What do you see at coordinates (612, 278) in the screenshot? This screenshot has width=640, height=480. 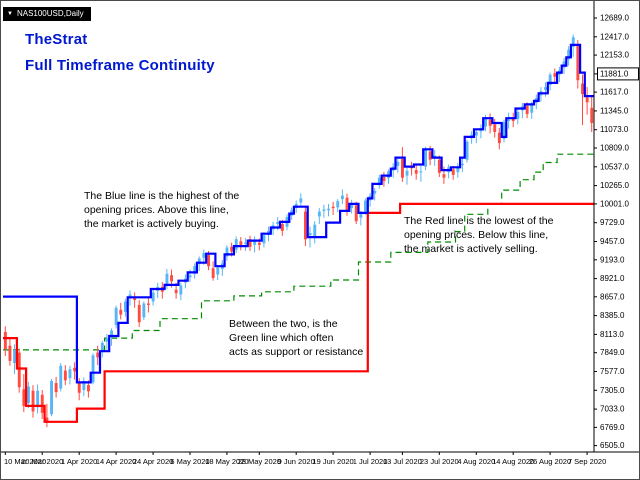 I see `svg-text: 8921.0` at bounding box center [612, 278].